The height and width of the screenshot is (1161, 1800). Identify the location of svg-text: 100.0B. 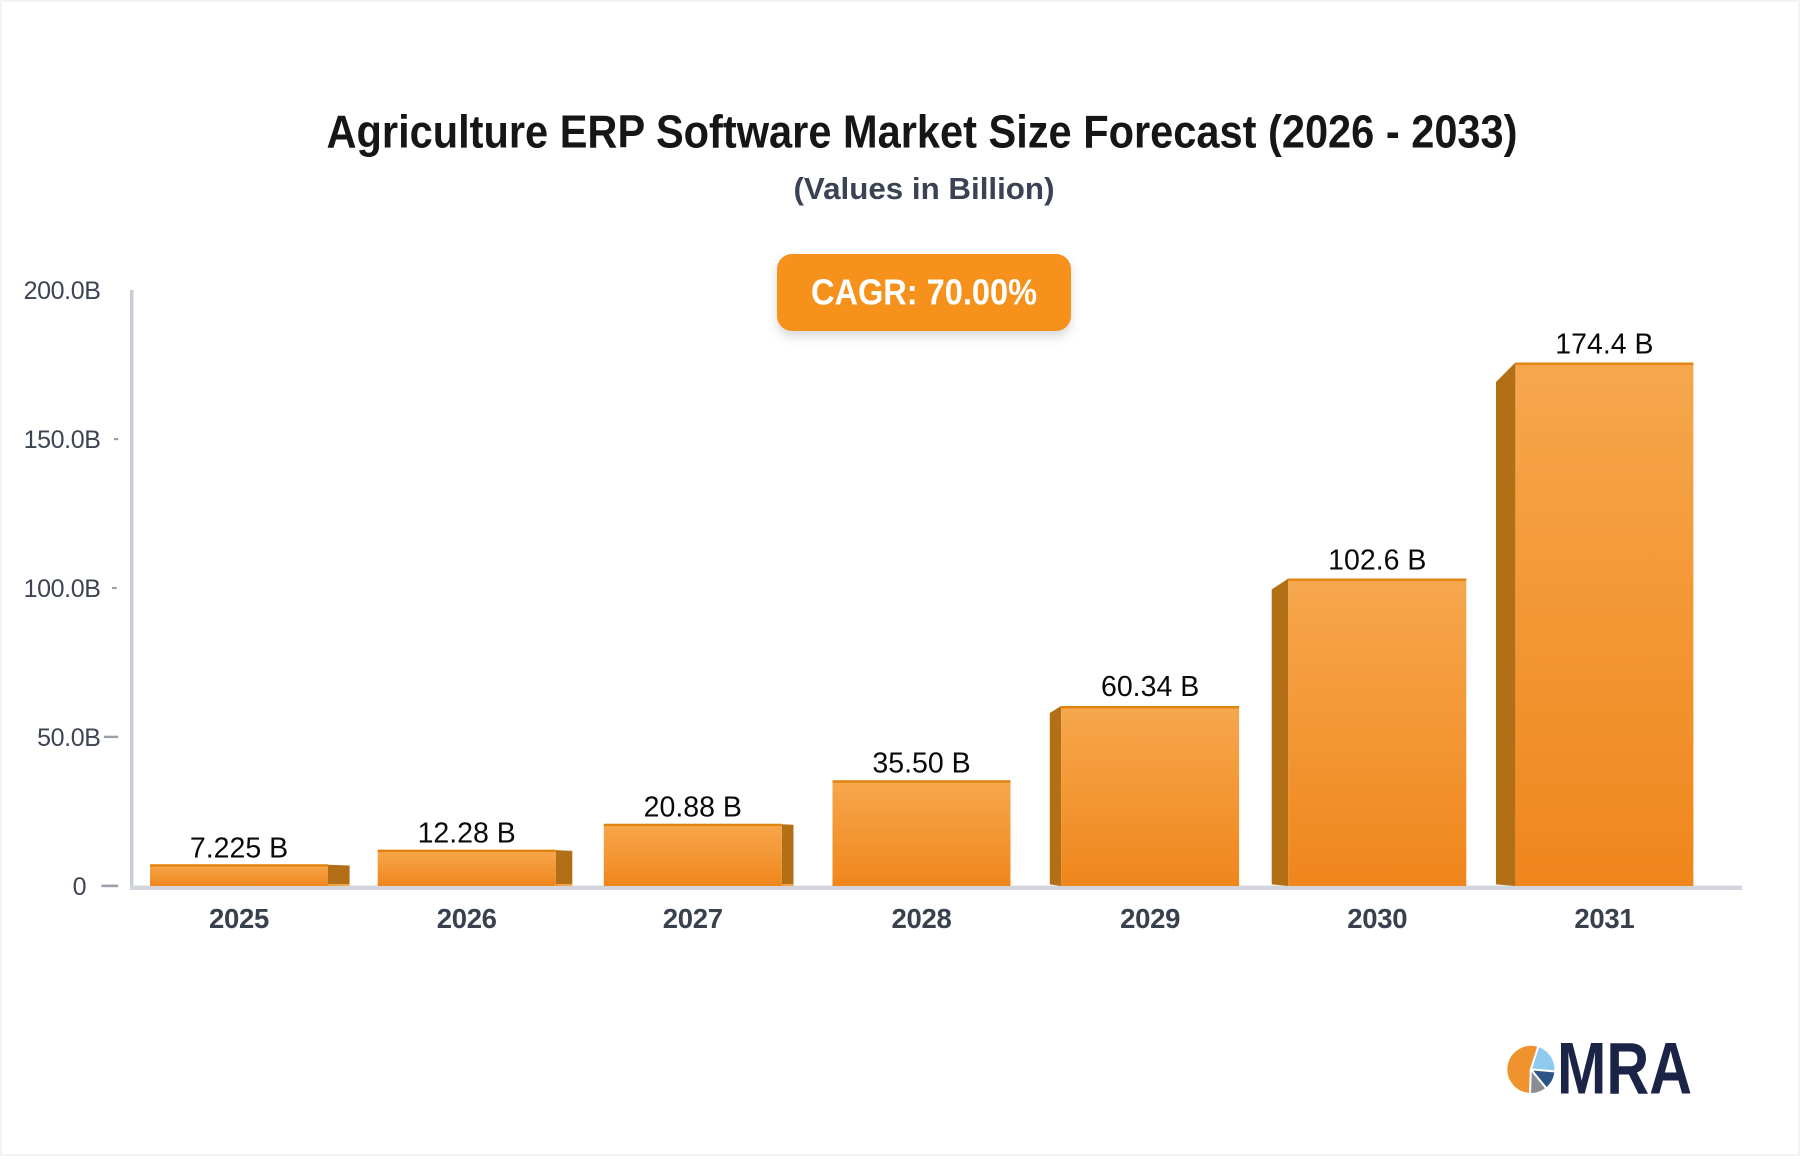
(62, 589).